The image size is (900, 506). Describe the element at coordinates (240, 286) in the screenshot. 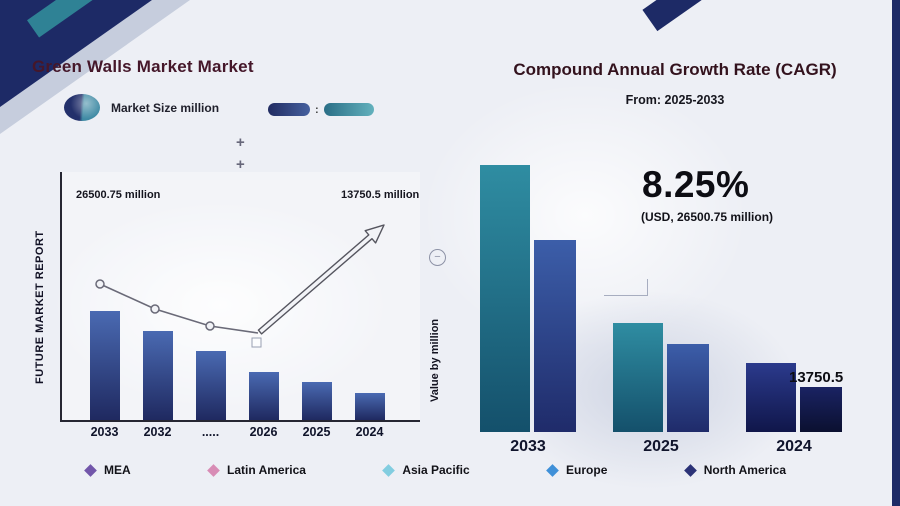

I see `trend-line-arrow` at that location.